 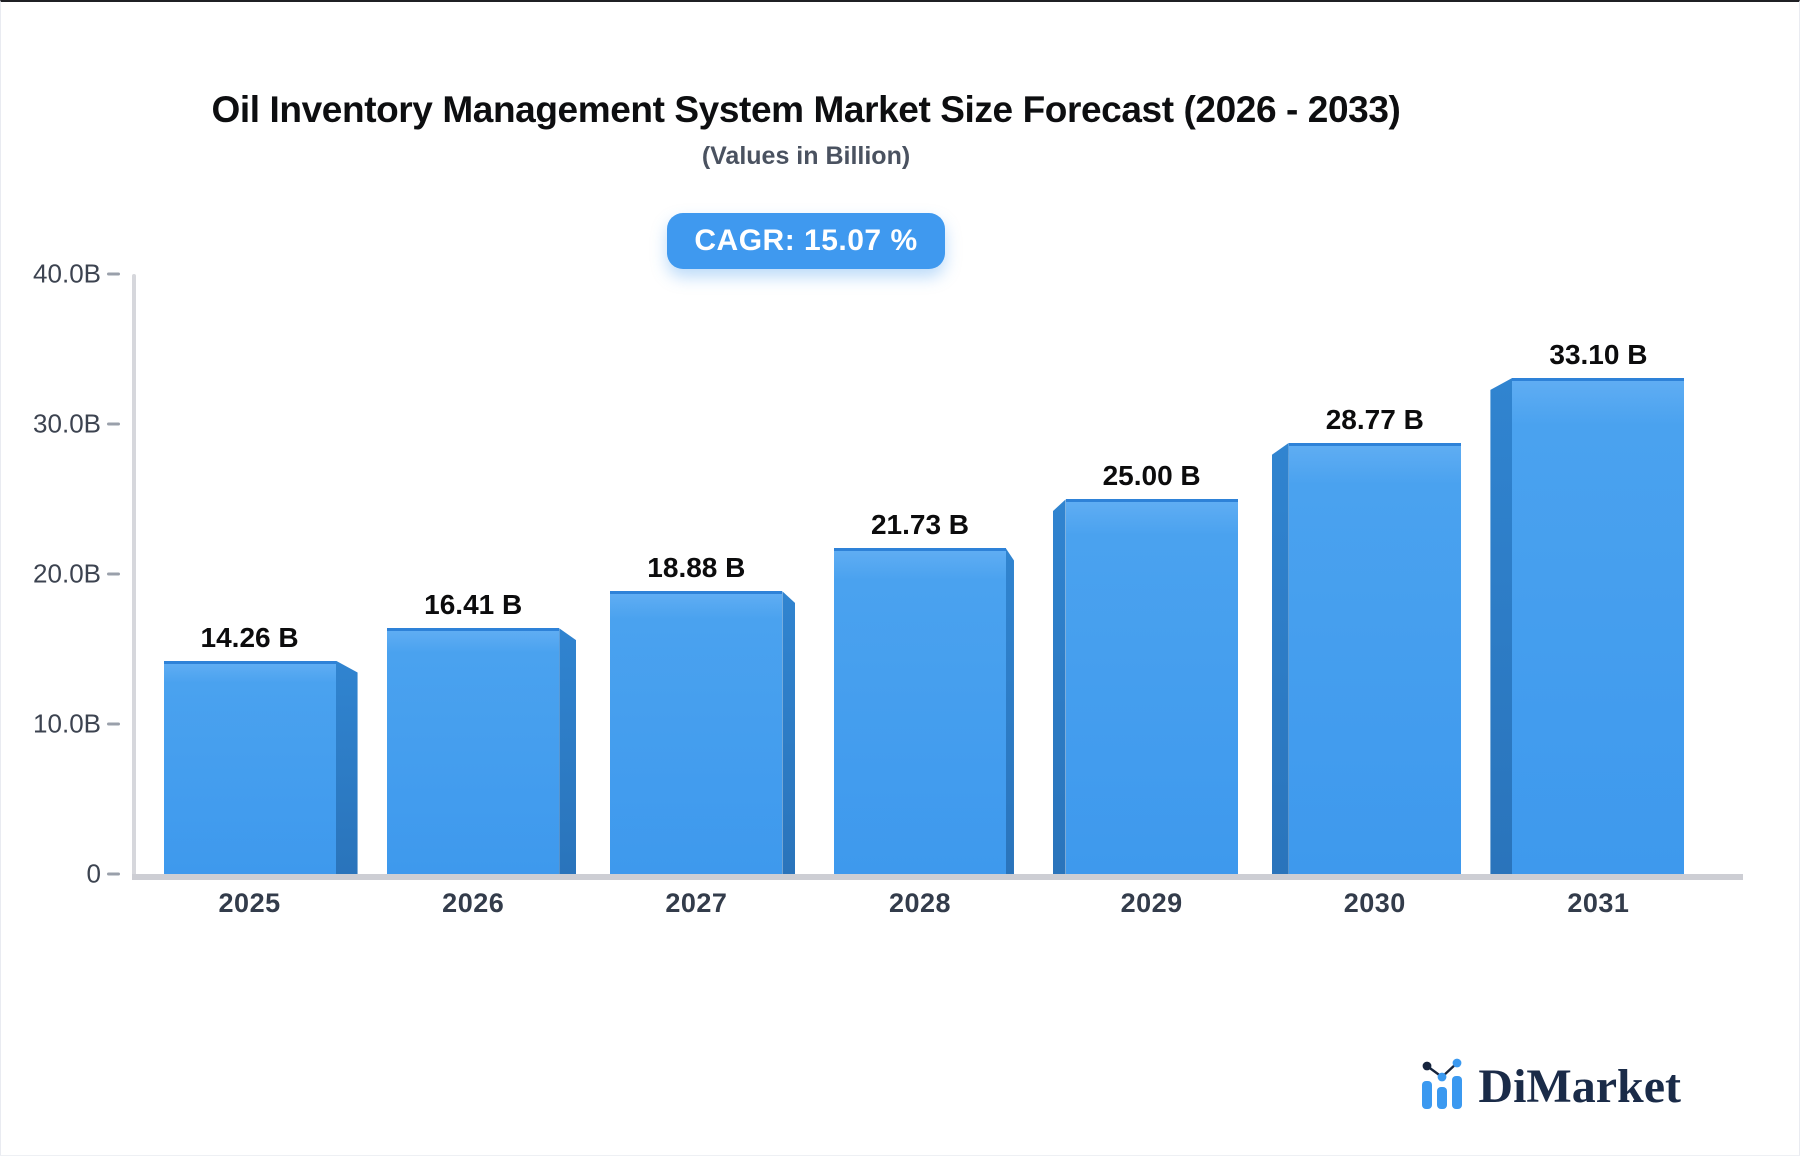 What do you see at coordinates (696, 568) in the screenshot?
I see `bar-value-label: 18.88 B` at bounding box center [696, 568].